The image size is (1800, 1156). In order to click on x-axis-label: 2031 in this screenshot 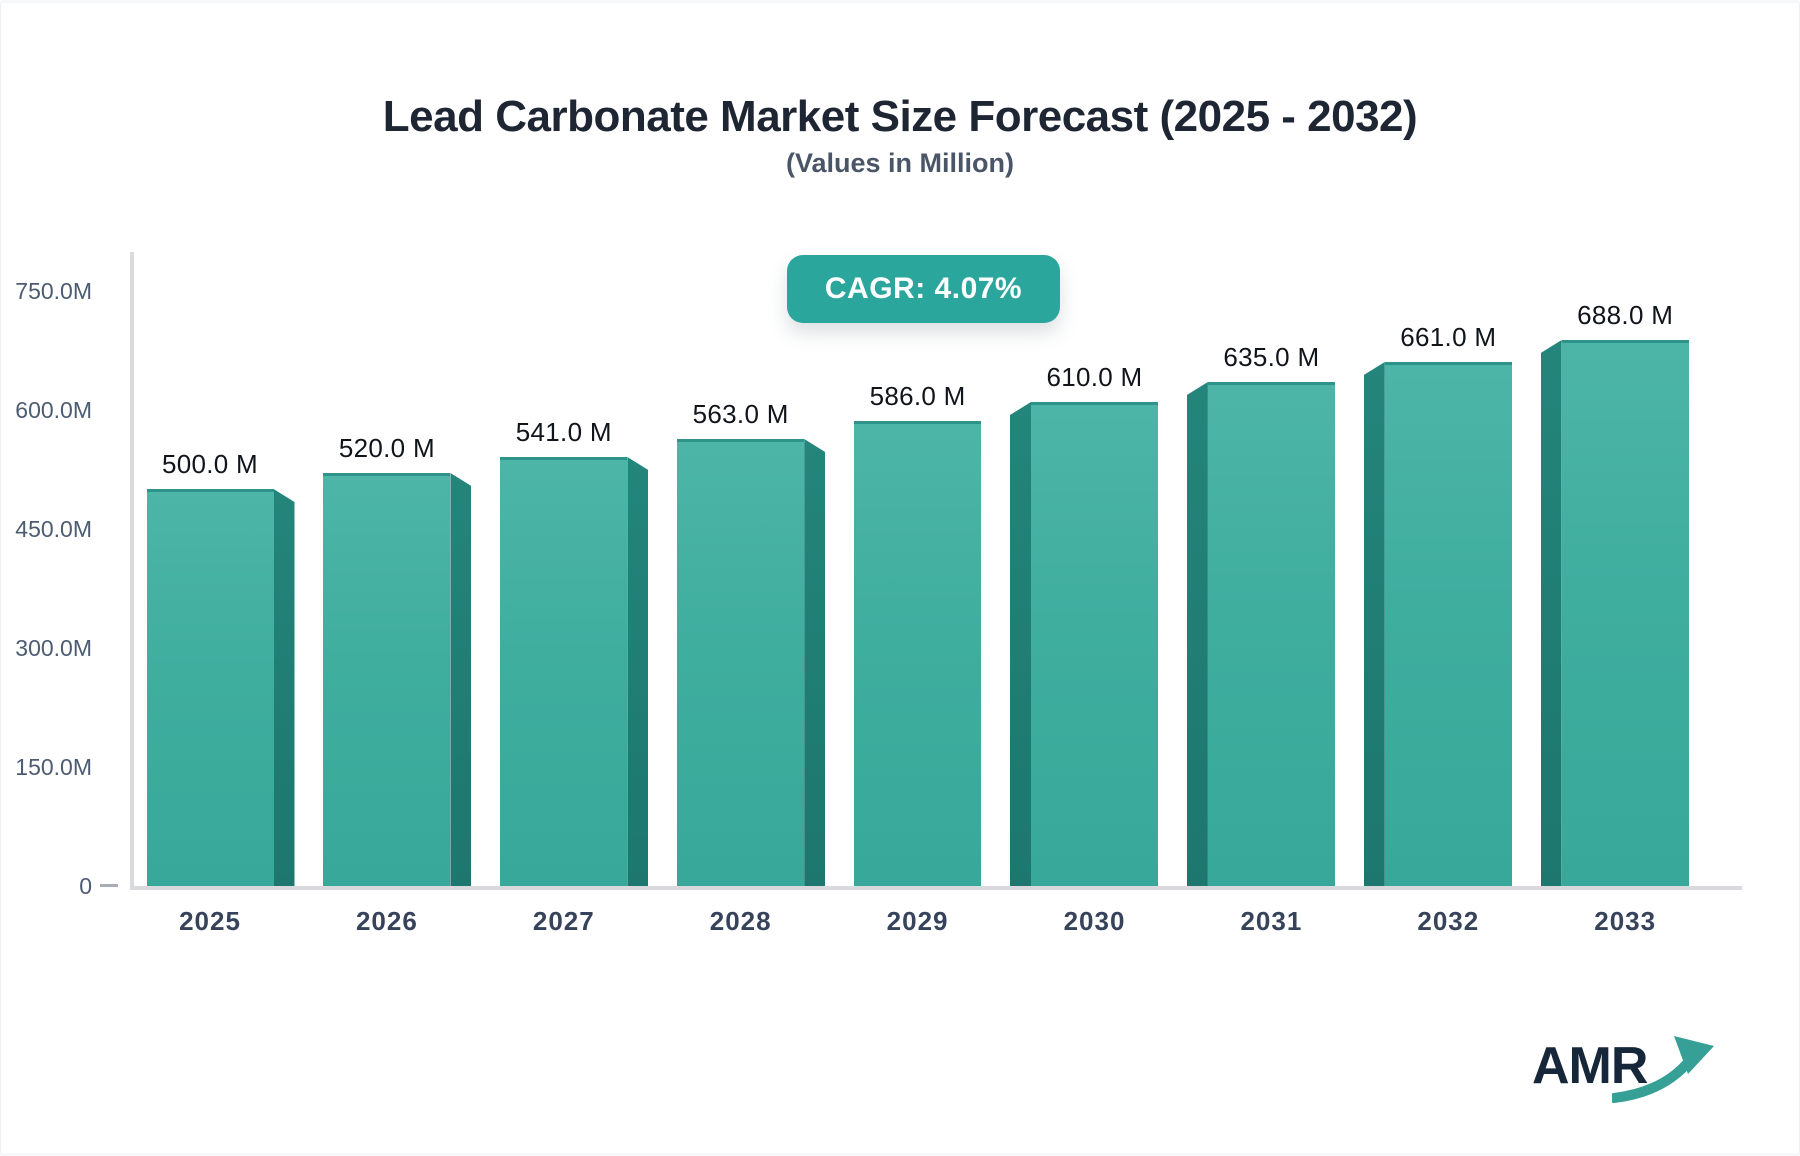, I will do `click(1271, 921)`.